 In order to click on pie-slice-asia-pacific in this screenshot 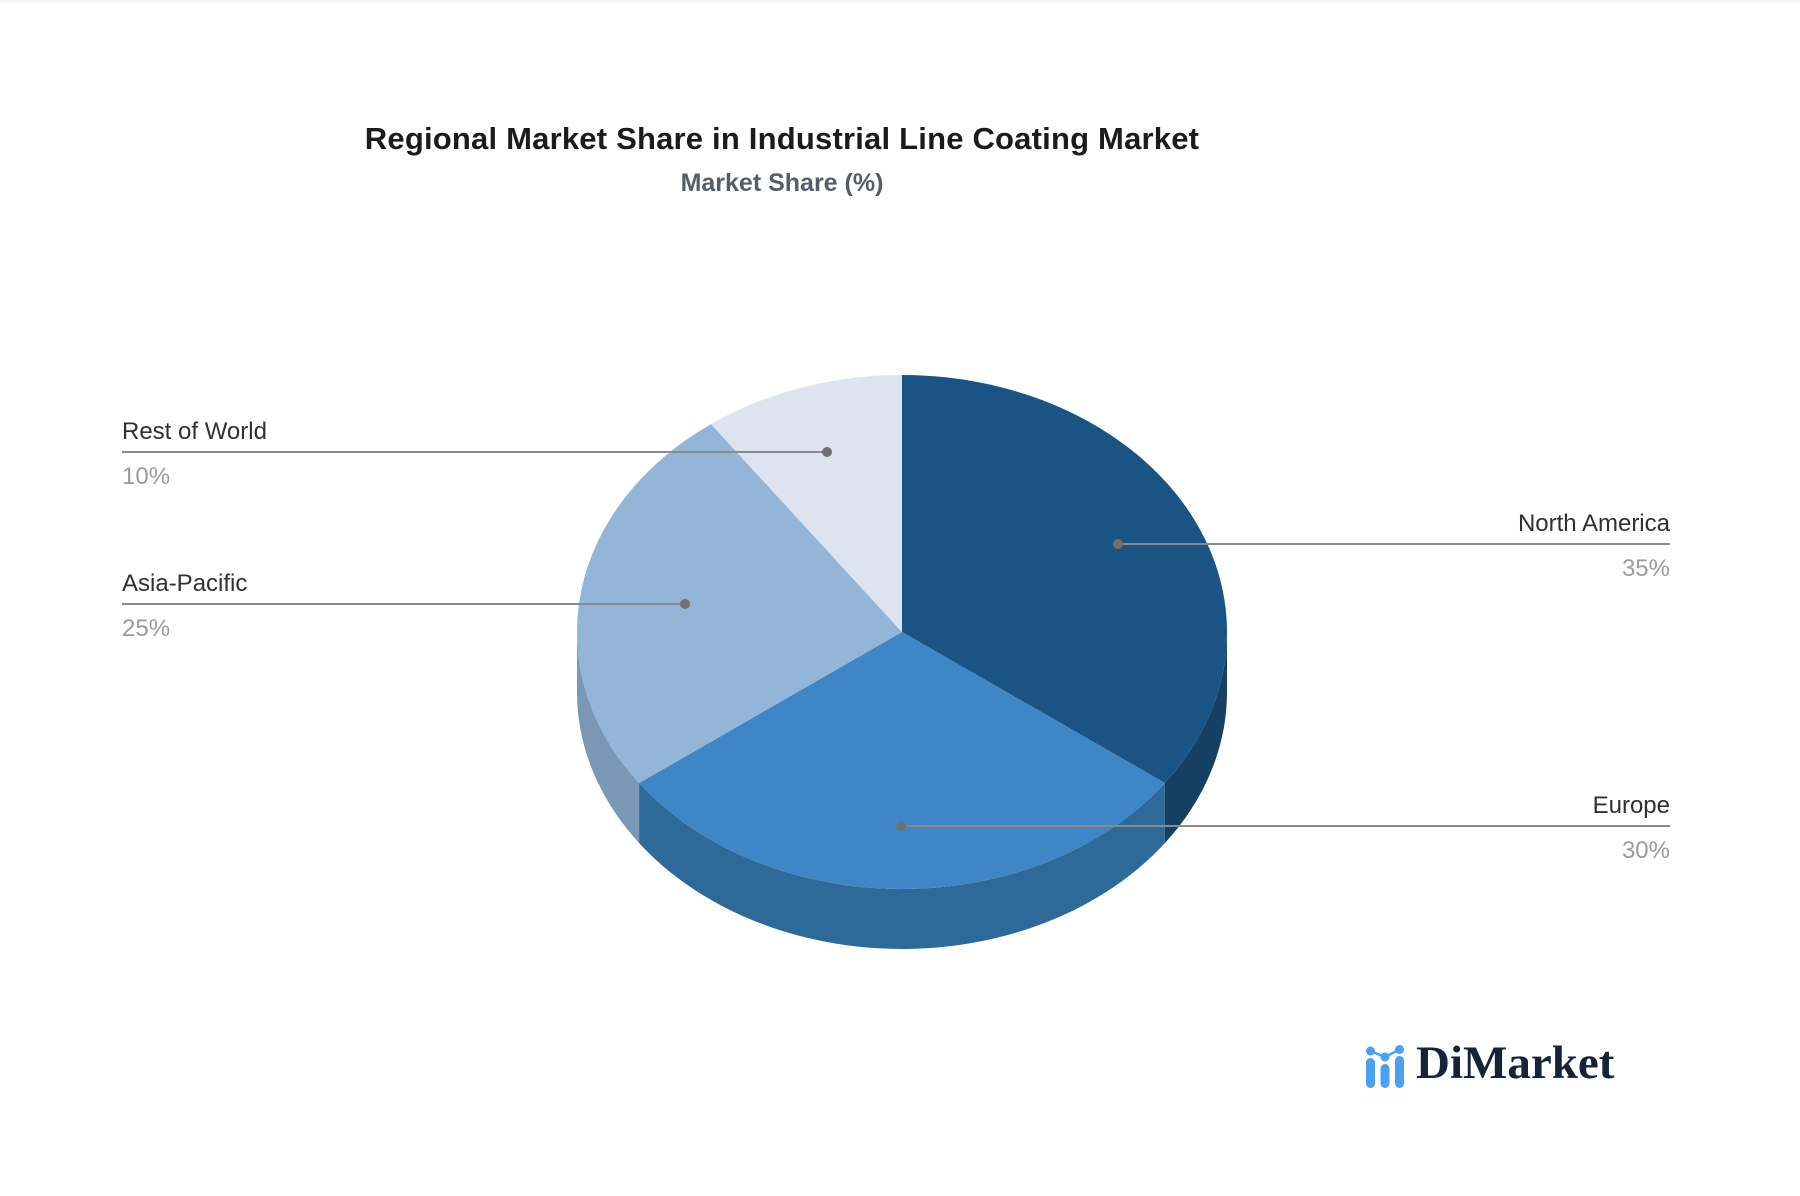, I will do `click(739, 604)`.